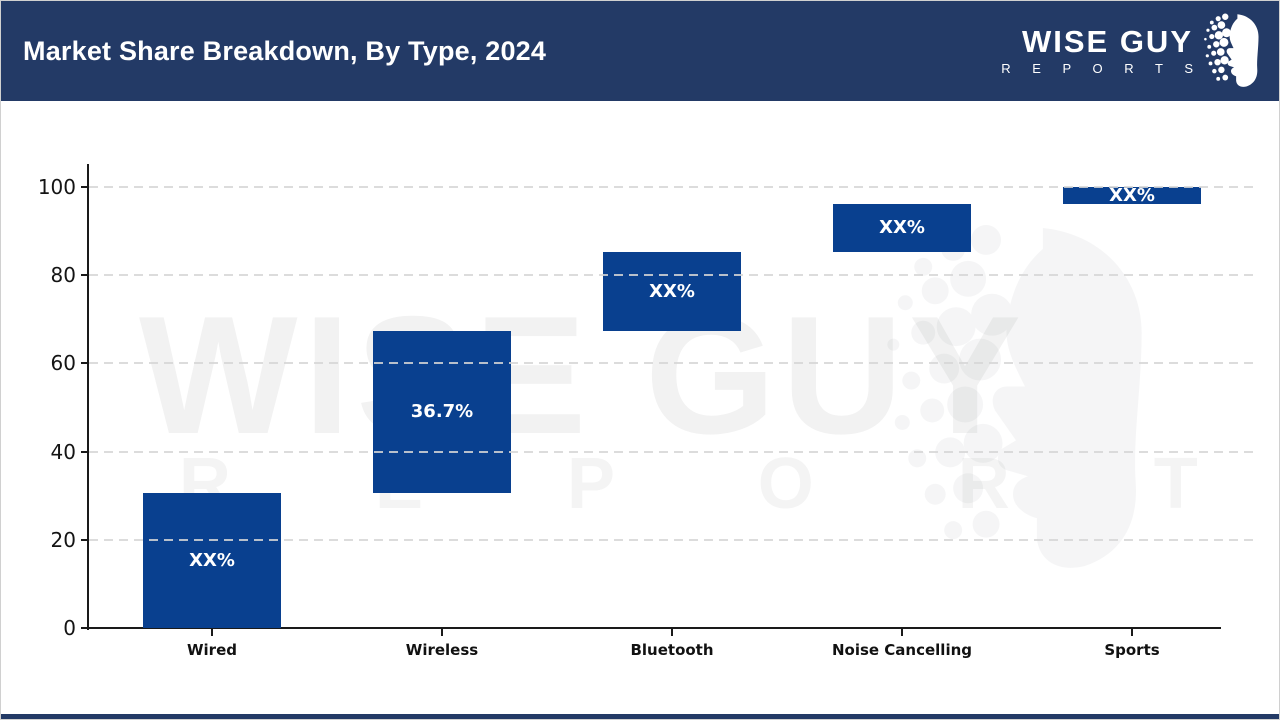 The height and width of the screenshot is (720, 1280). What do you see at coordinates (1132, 632) in the screenshot?
I see `x-tick-sports` at bounding box center [1132, 632].